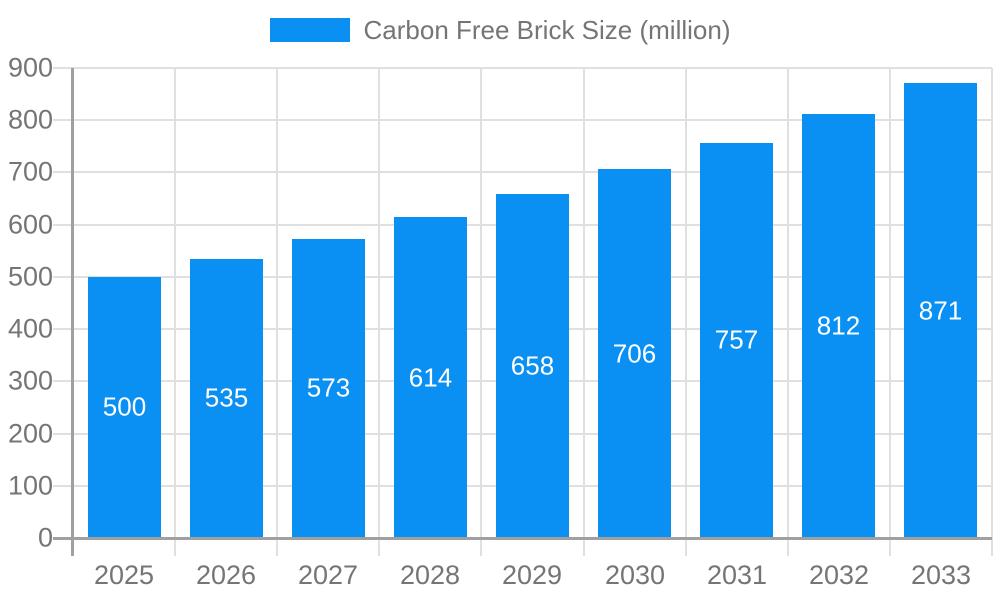 This screenshot has width=1000, height=600. I want to click on bar-value-label: 535, so click(226, 397).